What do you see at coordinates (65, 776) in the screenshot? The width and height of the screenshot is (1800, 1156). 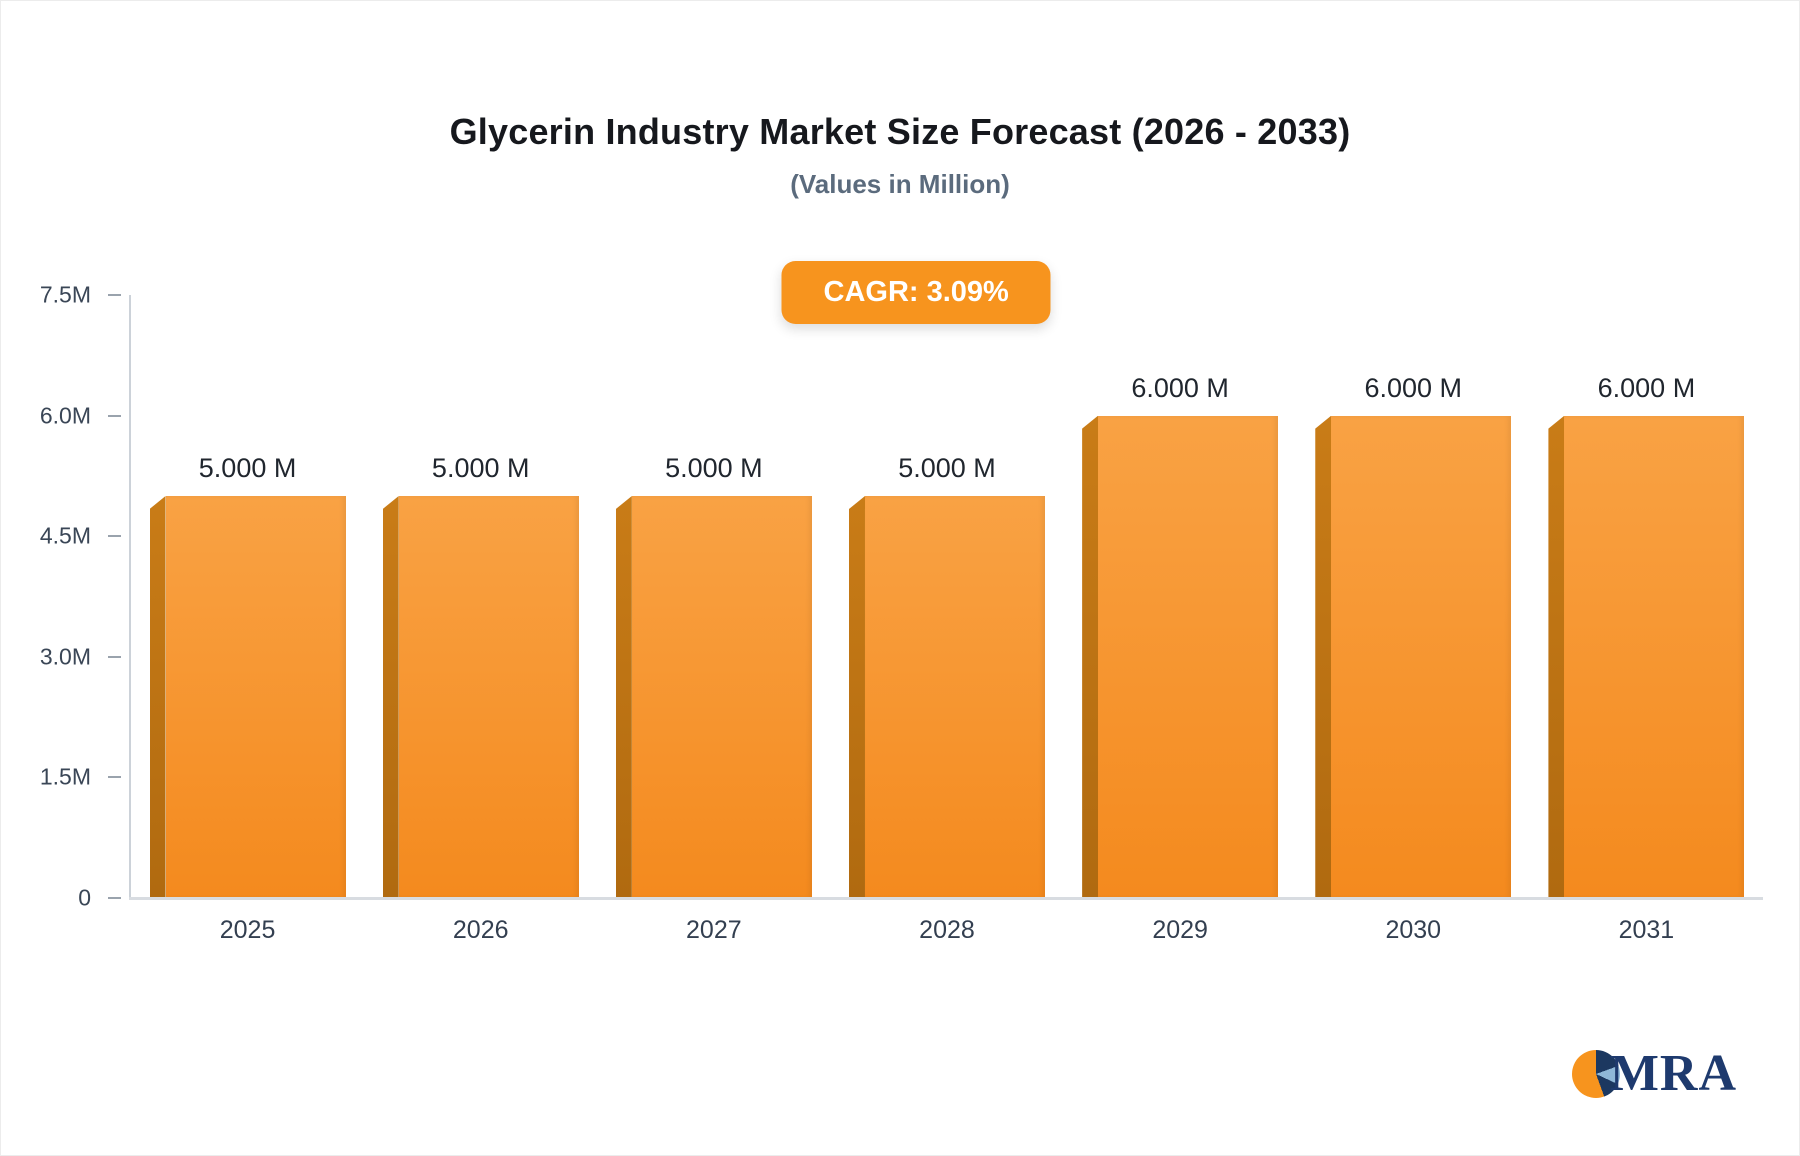 I see `y-tick-label: 1.5M` at bounding box center [65, 776].